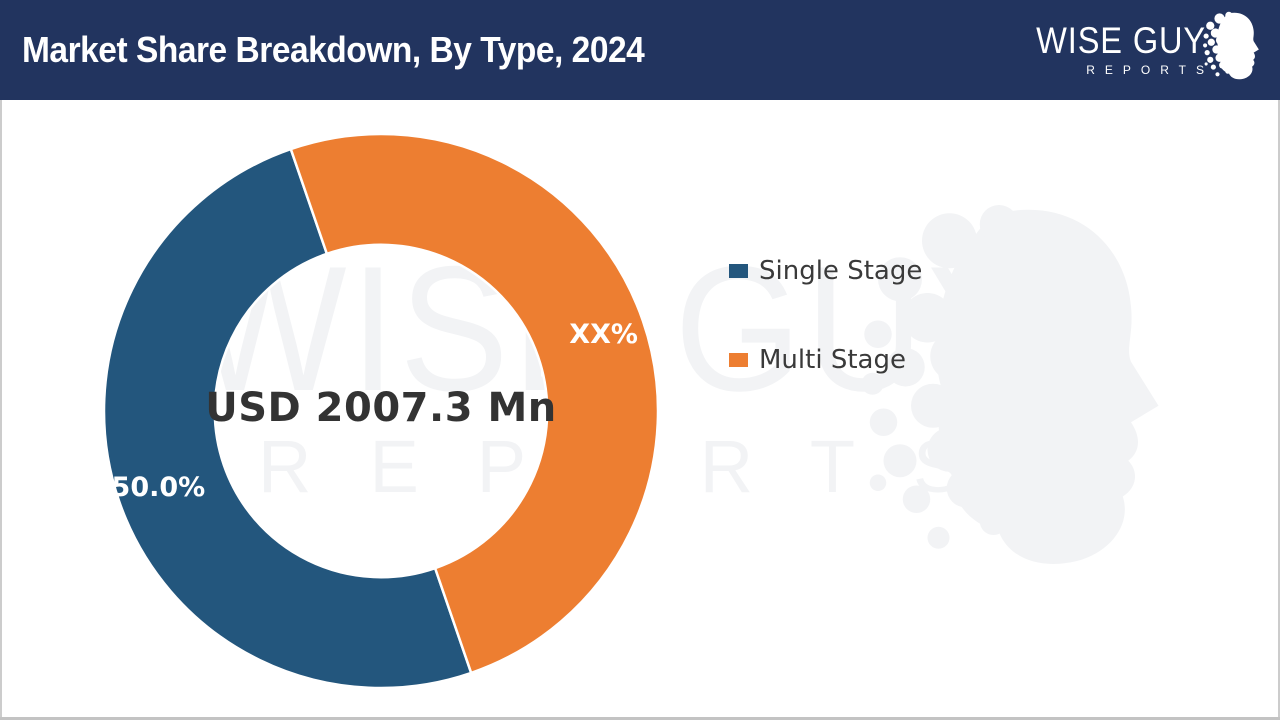 The height and width of the screenshot is (720, 1280). I want to click on frame-edge-bottom, so click(640, 718).